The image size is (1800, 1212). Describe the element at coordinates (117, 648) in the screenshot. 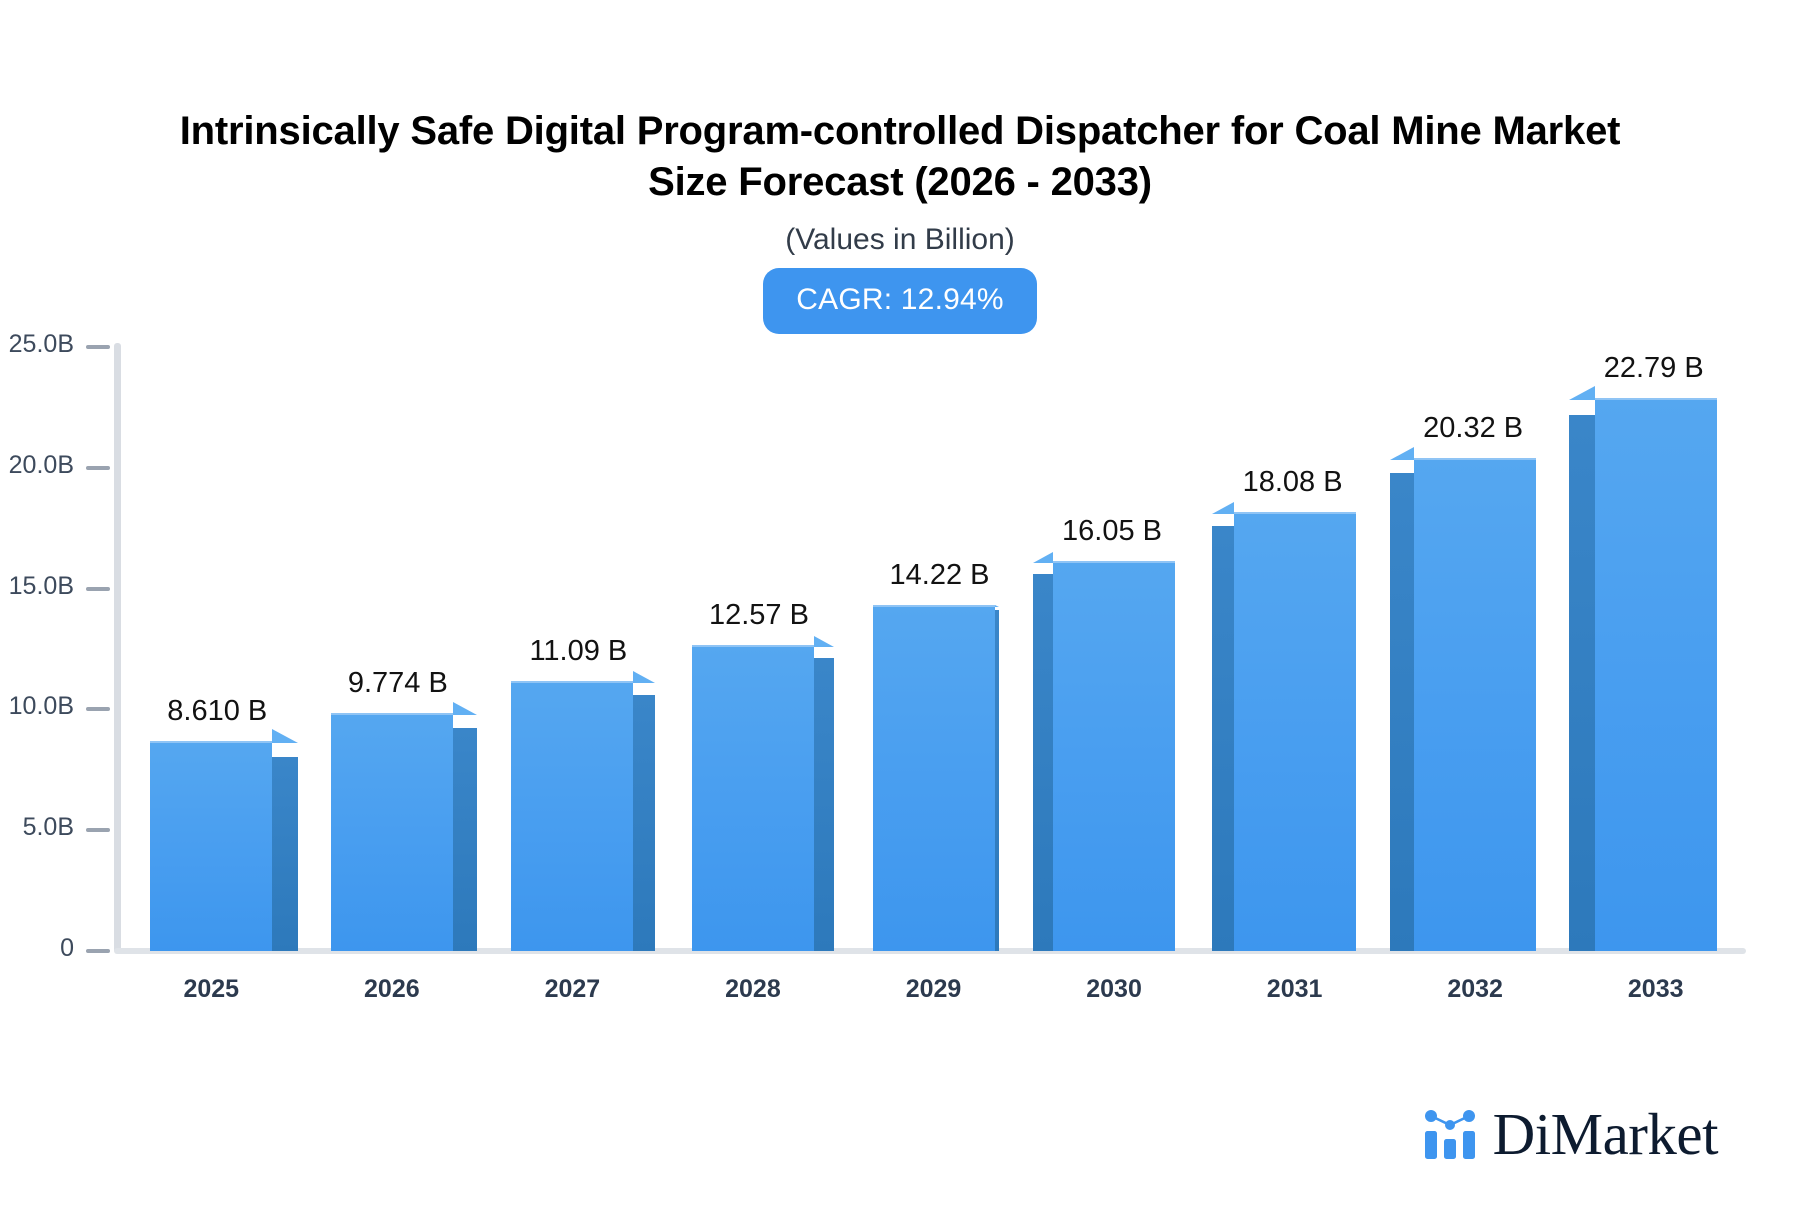

I see `y-axis-line` at that location.